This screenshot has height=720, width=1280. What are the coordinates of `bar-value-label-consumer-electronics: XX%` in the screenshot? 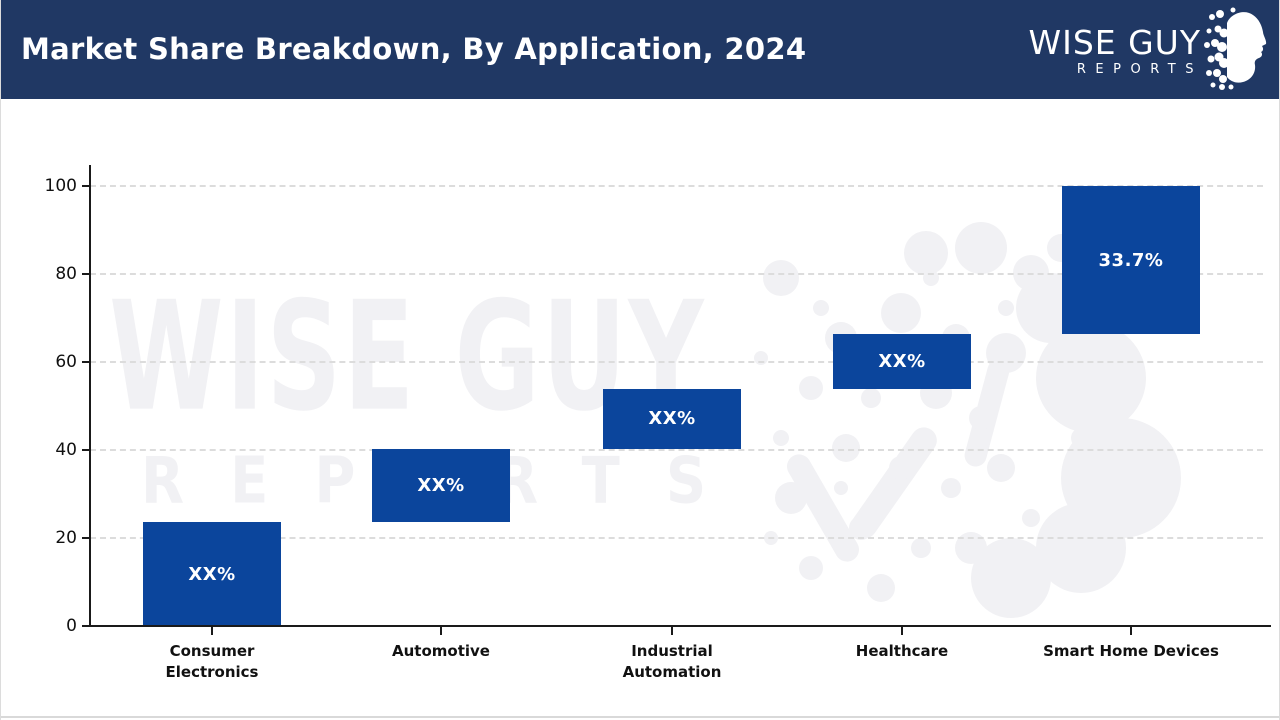 It's located at (212, 574).